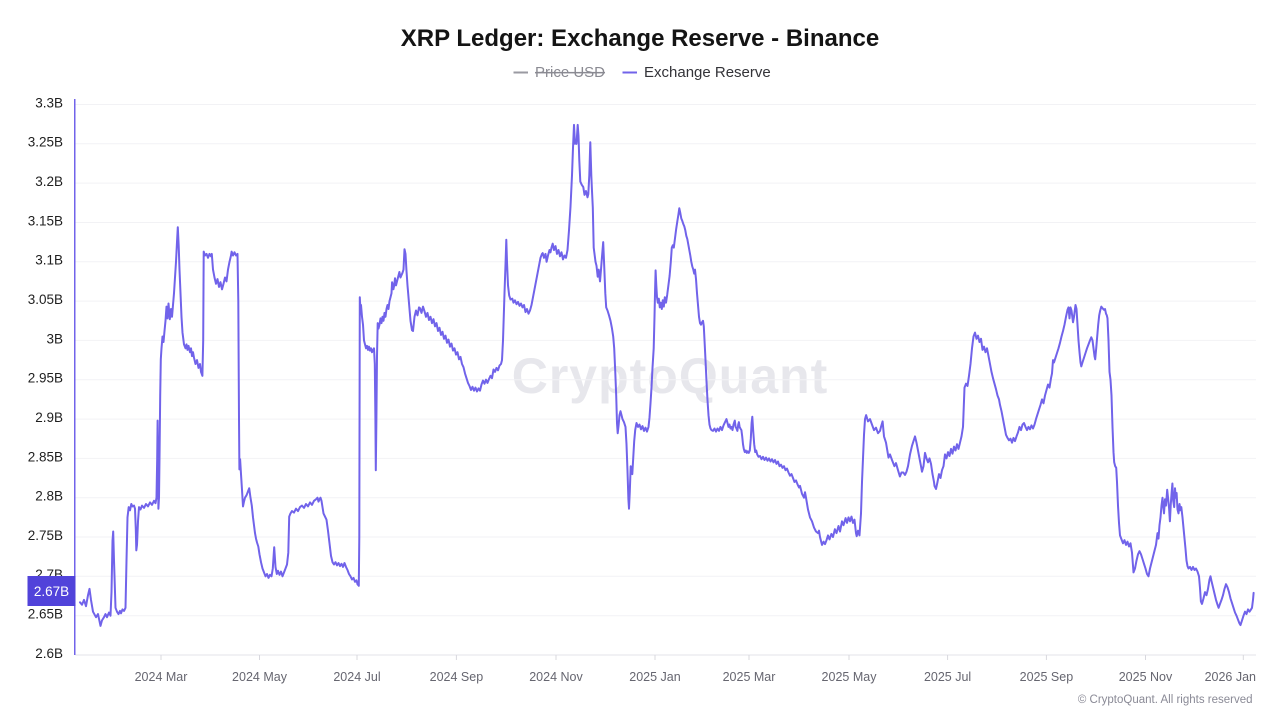  What do you see at coordinates (570, 72) in the screenshot?
I see `svg-text: Price USD` at bounding box center [570, 72].